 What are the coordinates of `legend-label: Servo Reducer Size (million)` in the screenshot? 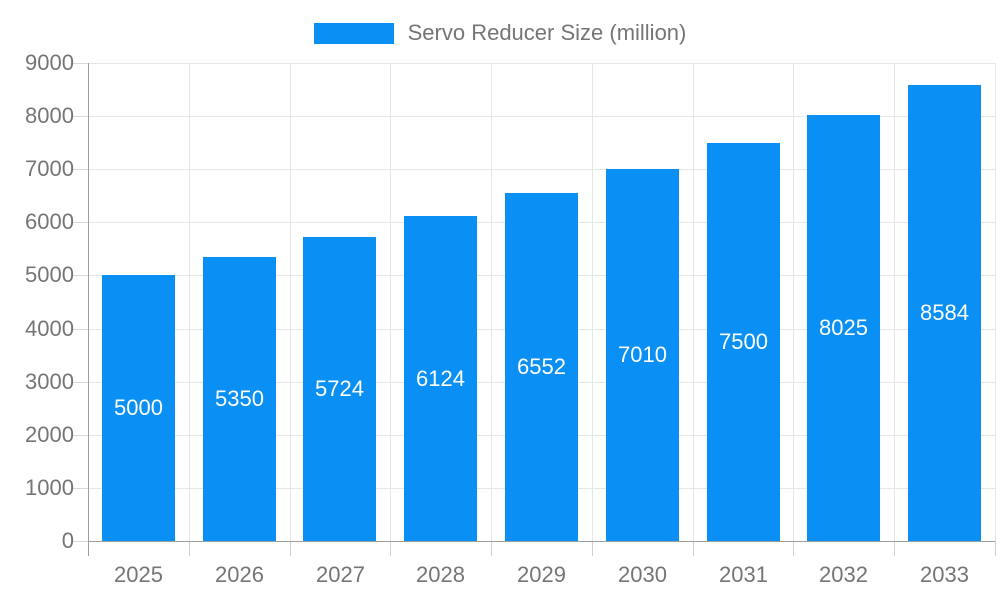 It's located at (547, 32).